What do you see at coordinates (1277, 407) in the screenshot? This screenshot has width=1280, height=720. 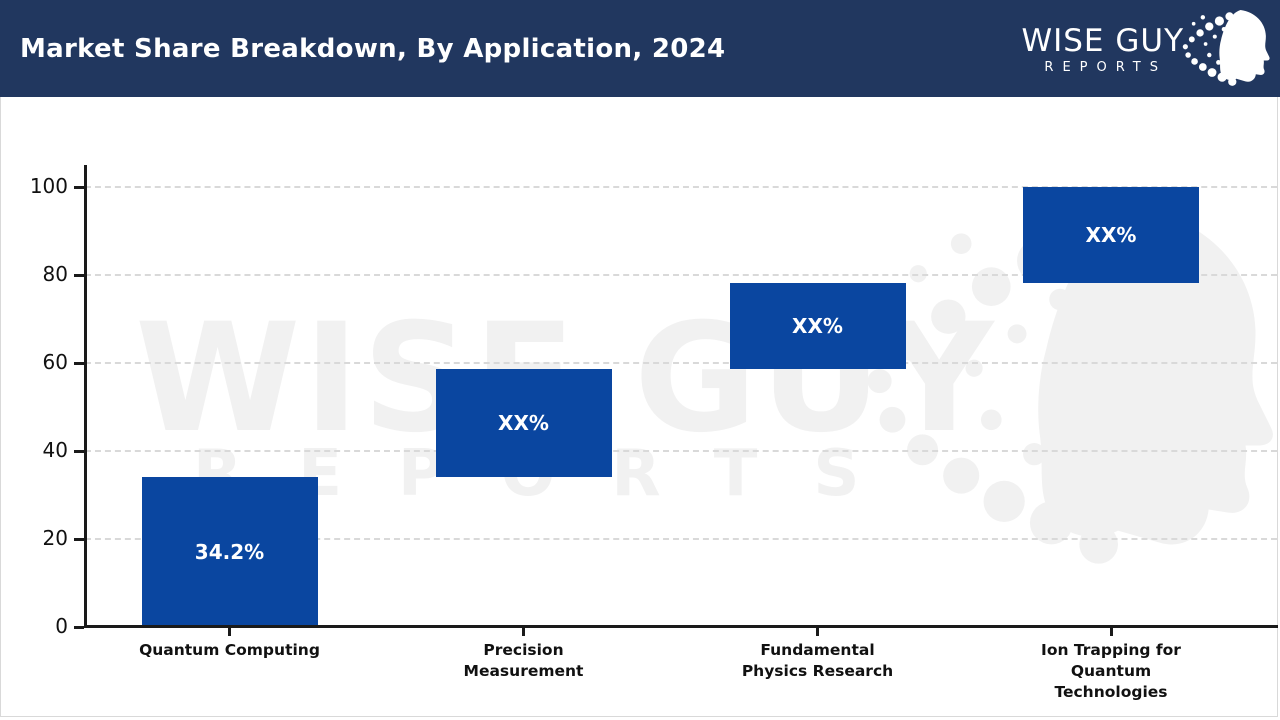 I see `frame-border-right` at bounding box center [1277, 407].